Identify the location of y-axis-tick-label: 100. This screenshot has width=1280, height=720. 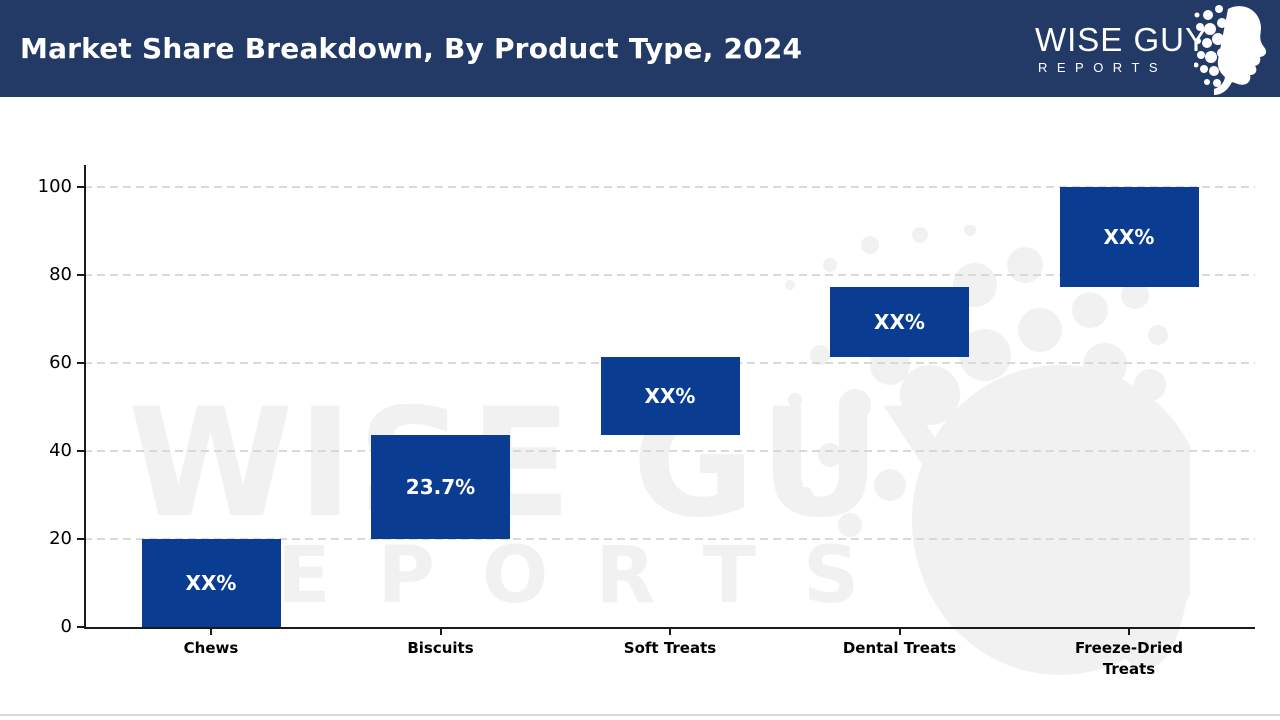
(54, 186).